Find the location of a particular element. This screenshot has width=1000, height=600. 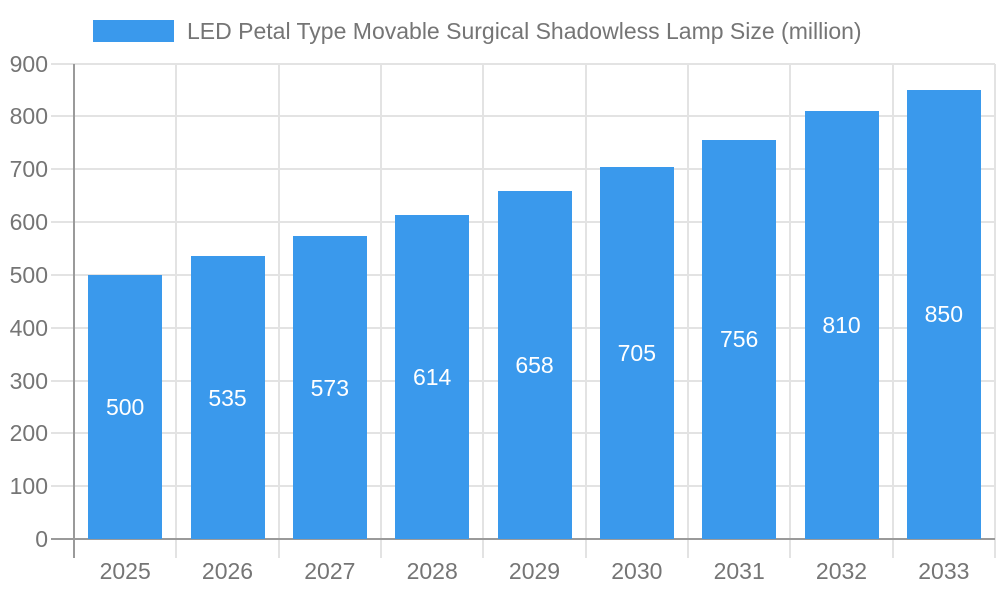

bar-2029 is located at coordinates (534, 365).